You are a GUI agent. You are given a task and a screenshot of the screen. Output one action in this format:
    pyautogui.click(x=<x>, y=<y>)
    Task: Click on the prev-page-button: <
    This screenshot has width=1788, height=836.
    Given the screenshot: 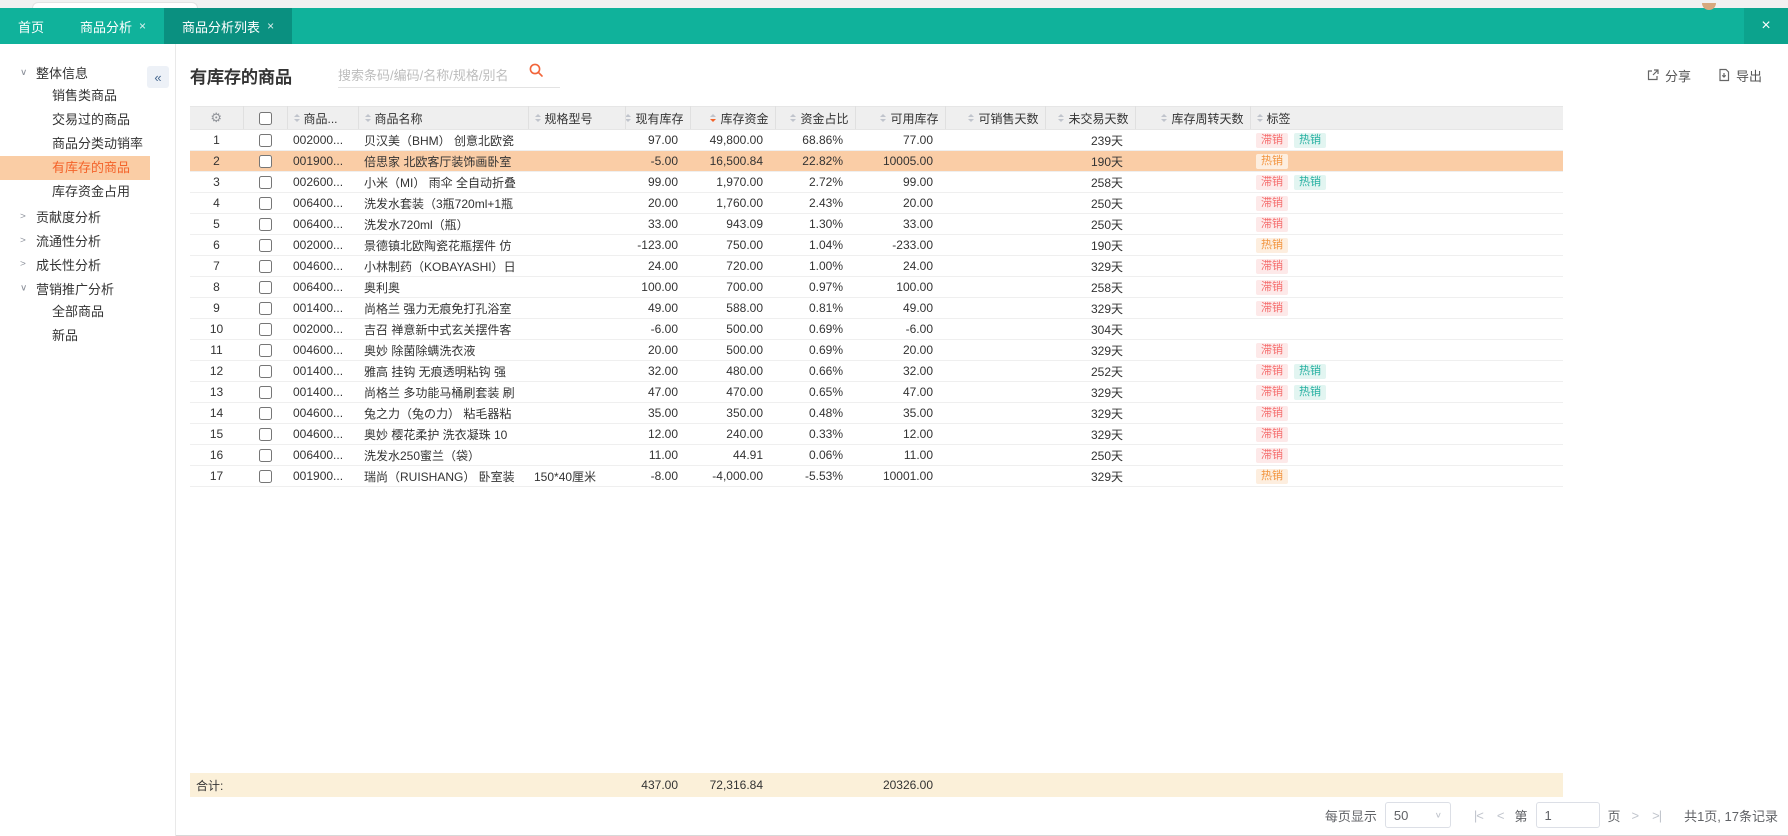 What is the action you would take?
    pyautogui.click(x=1500, y=815)
    